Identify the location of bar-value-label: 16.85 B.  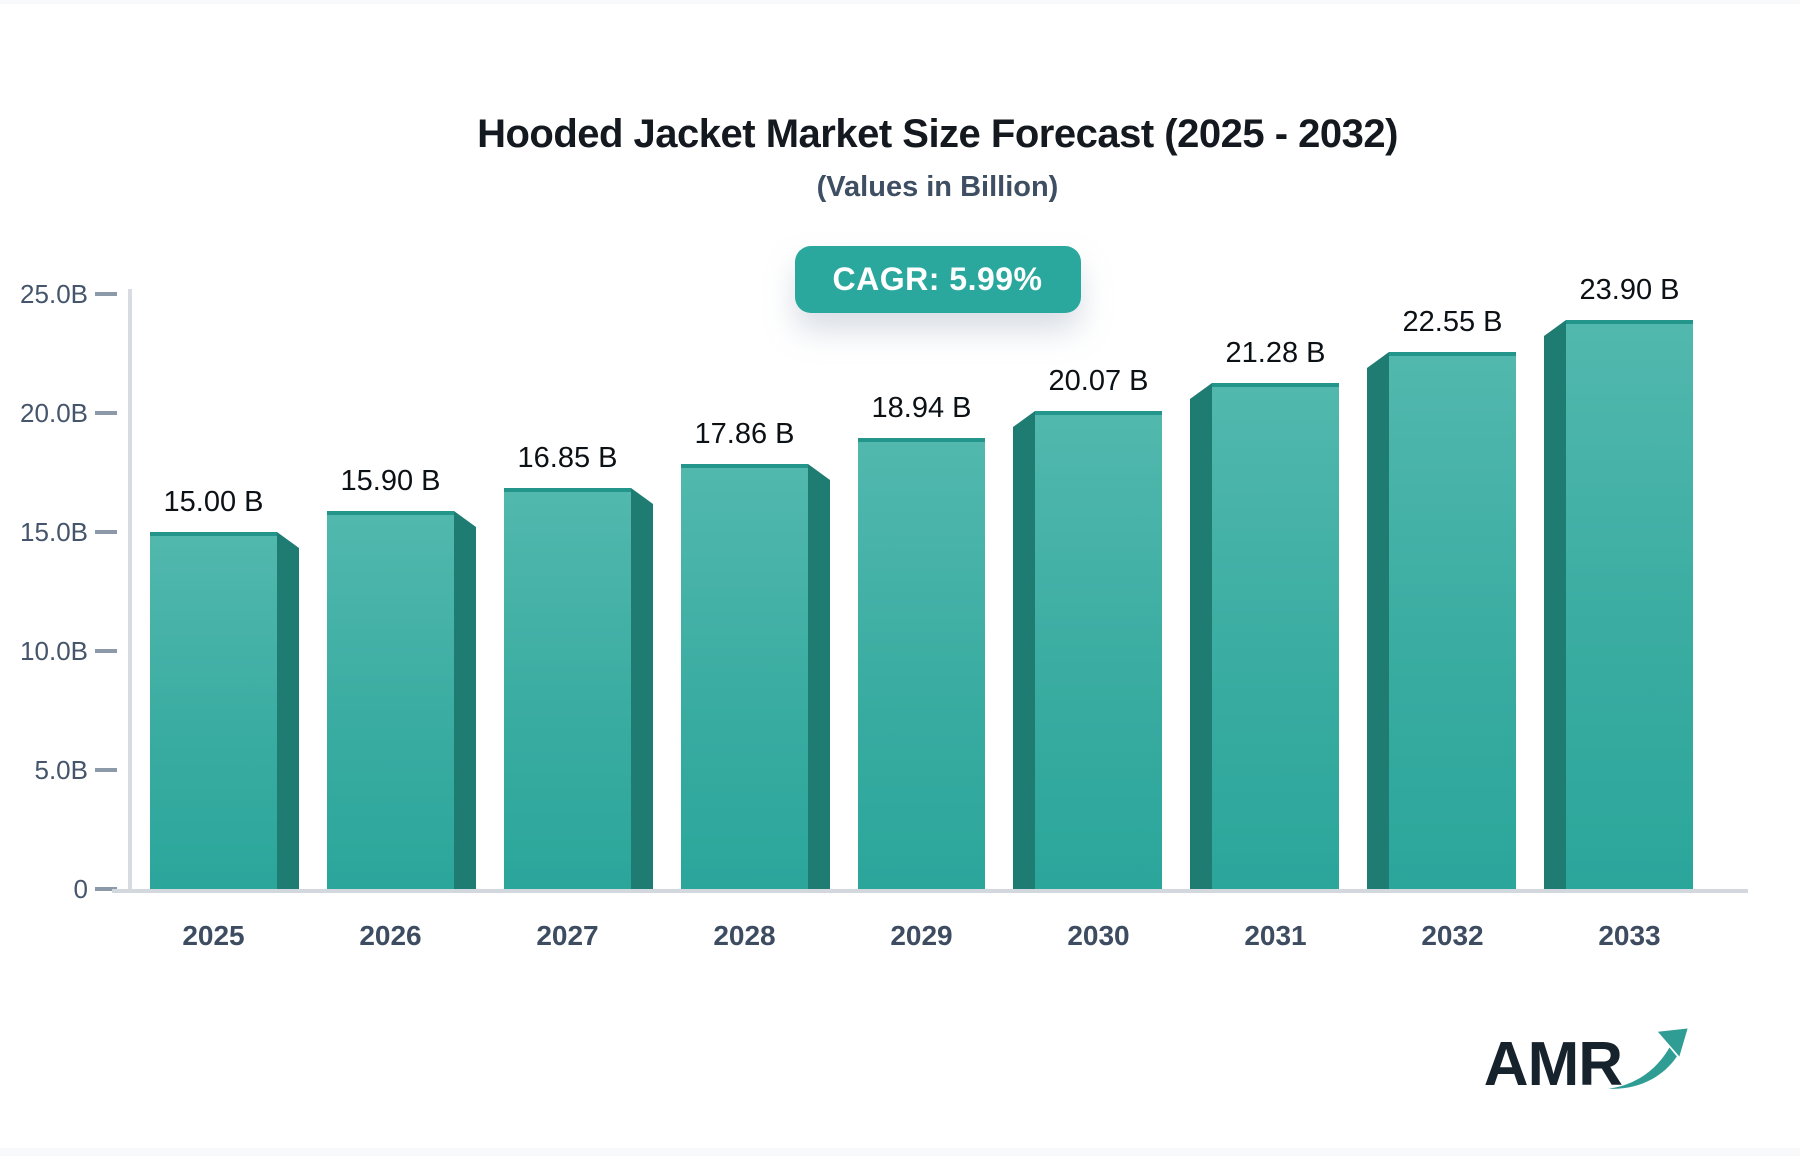
(567, 458).